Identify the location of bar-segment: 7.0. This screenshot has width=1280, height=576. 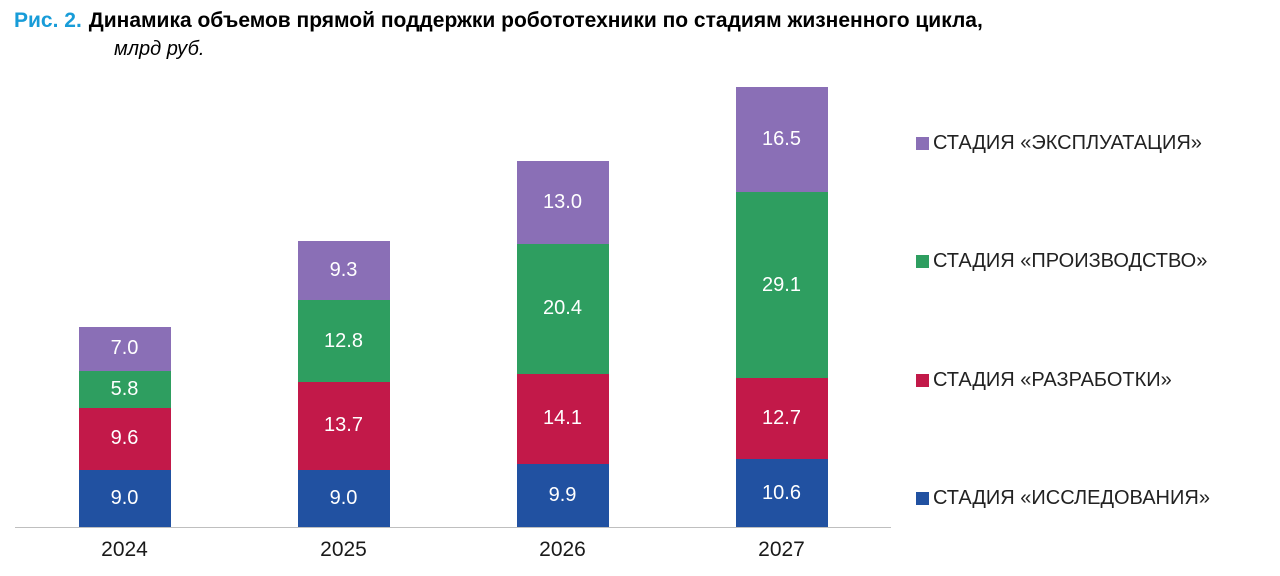
(124, 349).